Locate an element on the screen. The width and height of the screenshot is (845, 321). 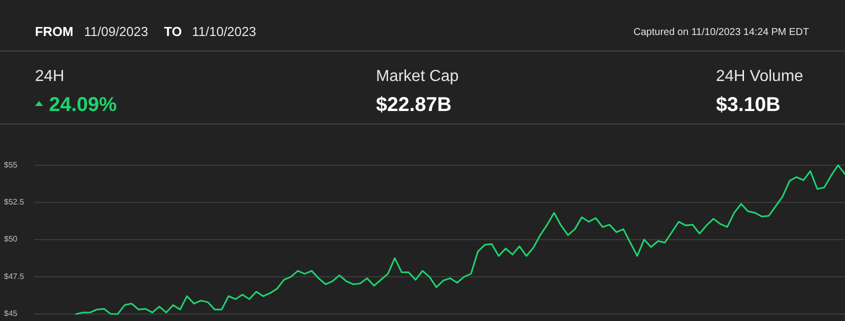
text: Market Cap is located at coordinates (417, 76).